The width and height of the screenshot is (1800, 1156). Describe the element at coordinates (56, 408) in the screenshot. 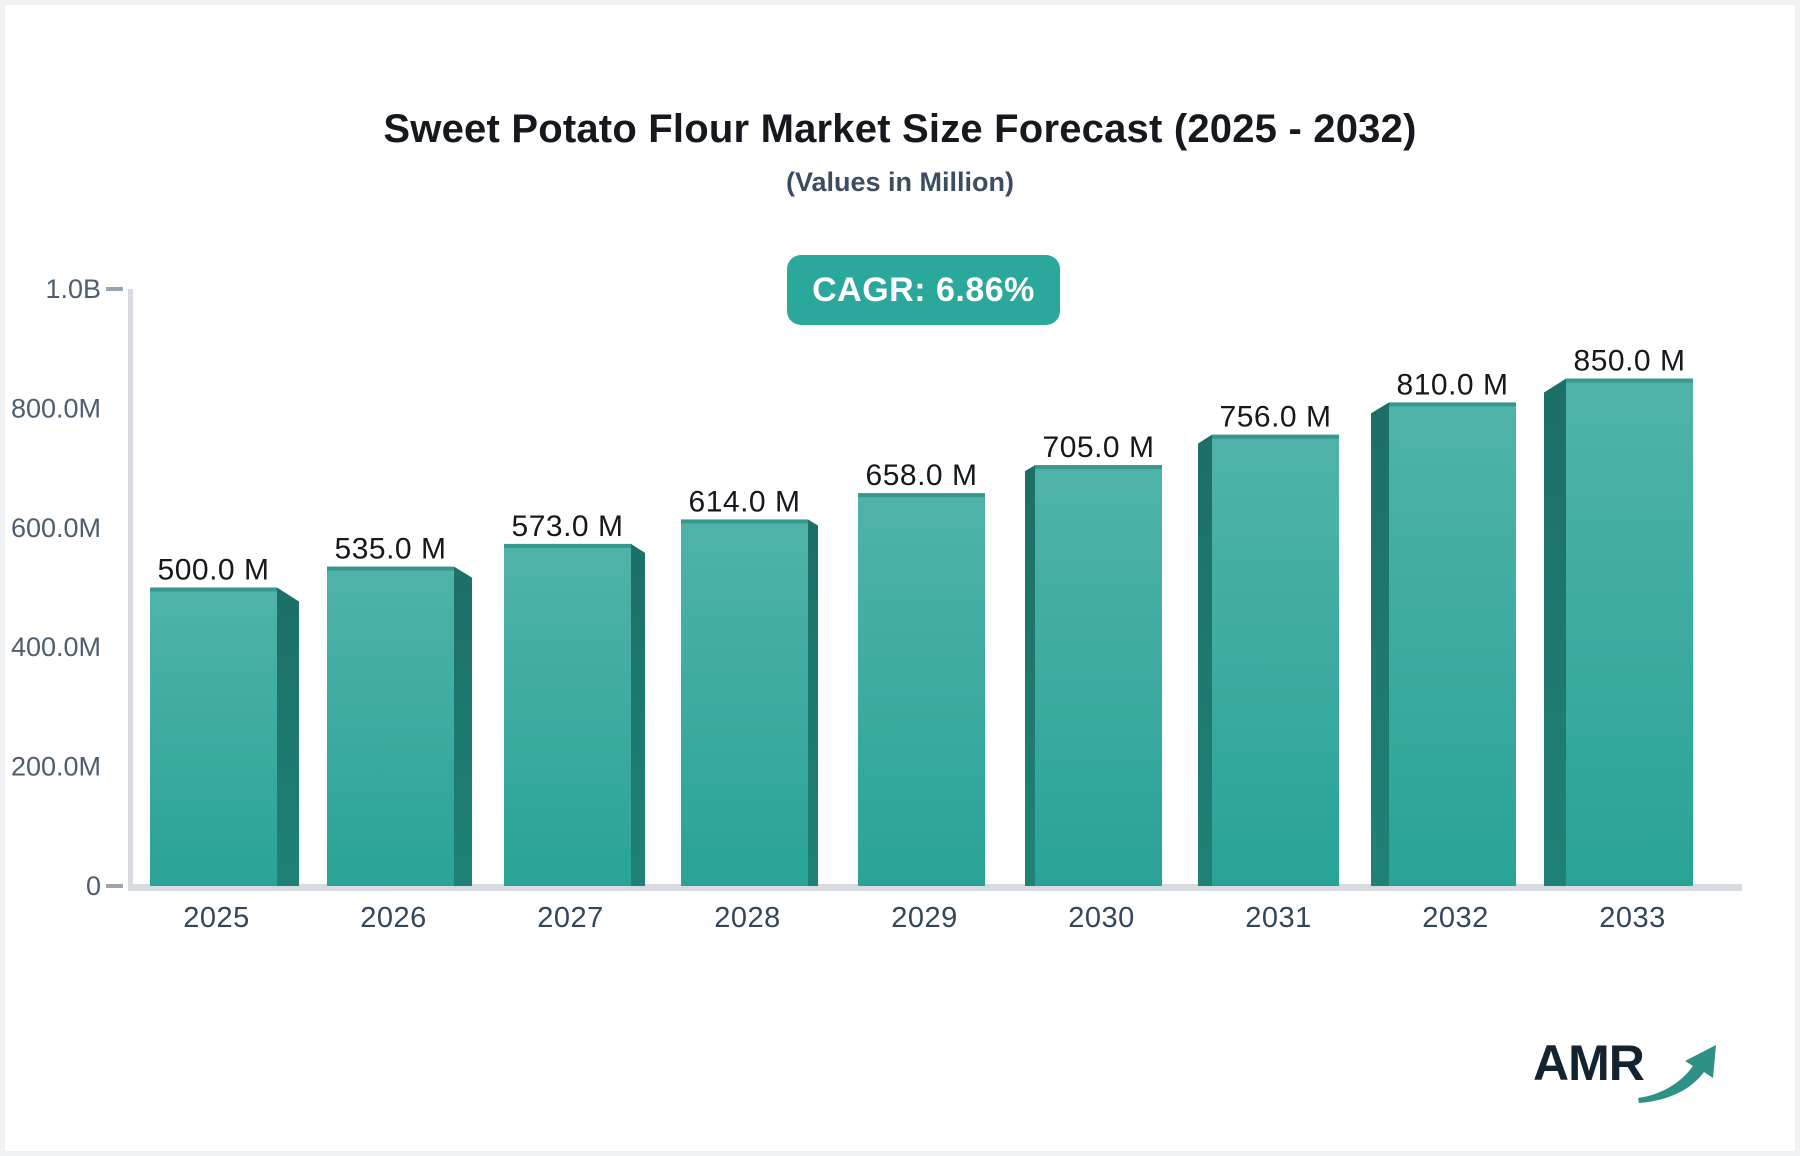

I see `y-tick-label: 800.0M` at that location.